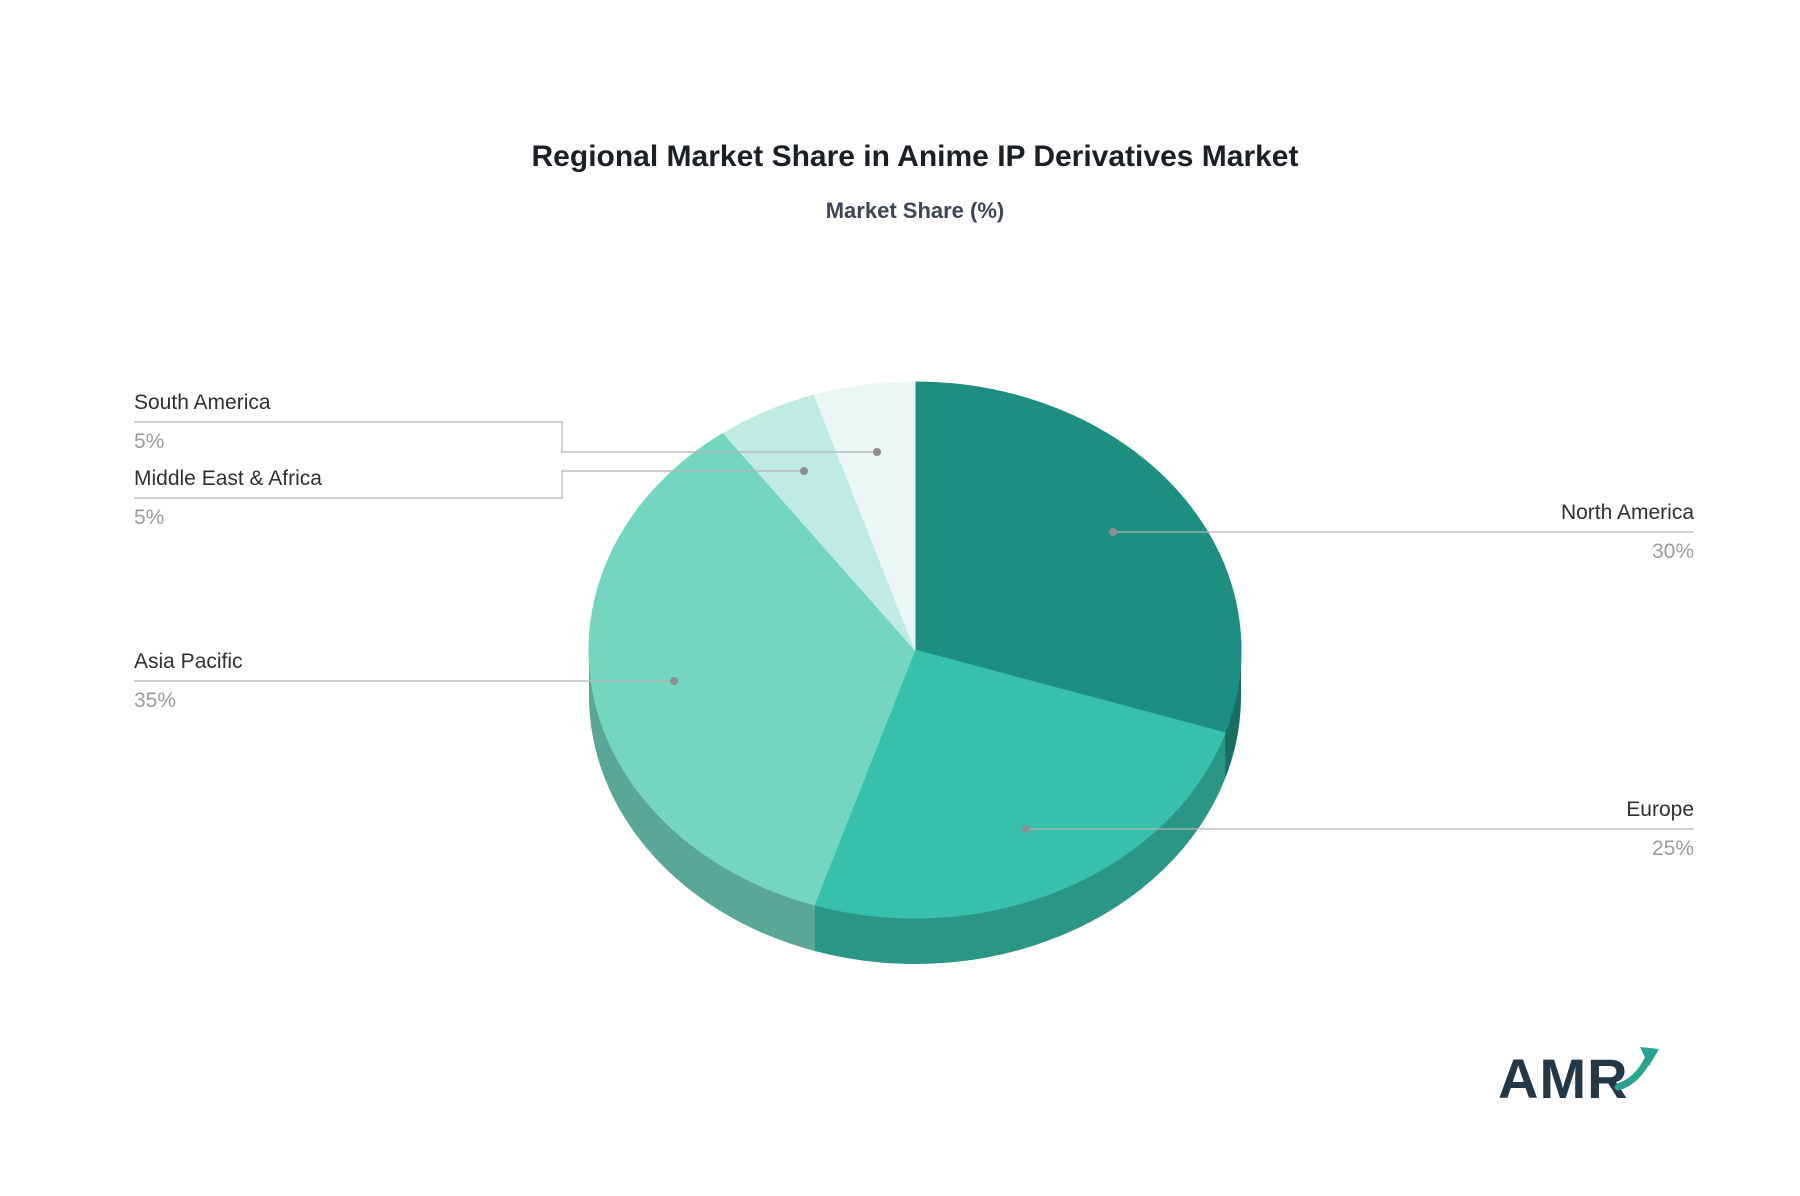  I want to click on pie-slice-asia-pacific, so click(752, 669).